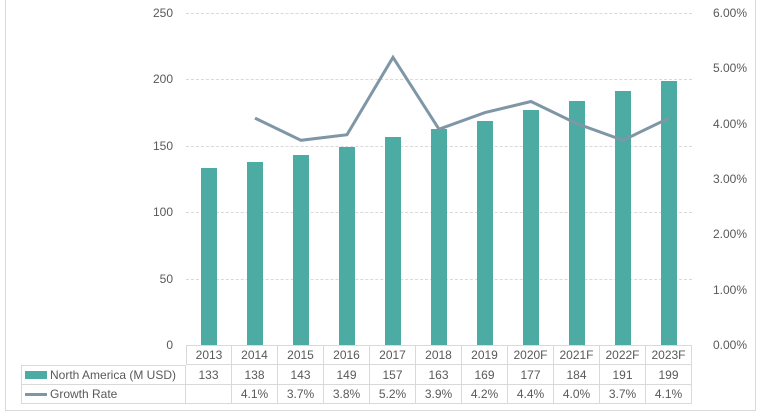 The width and height of the screenshot is (763, 413). What do you see at coordinates (623, 218) in the screenshot?
I see `bar-2022F` at bounding box center [623, 218].